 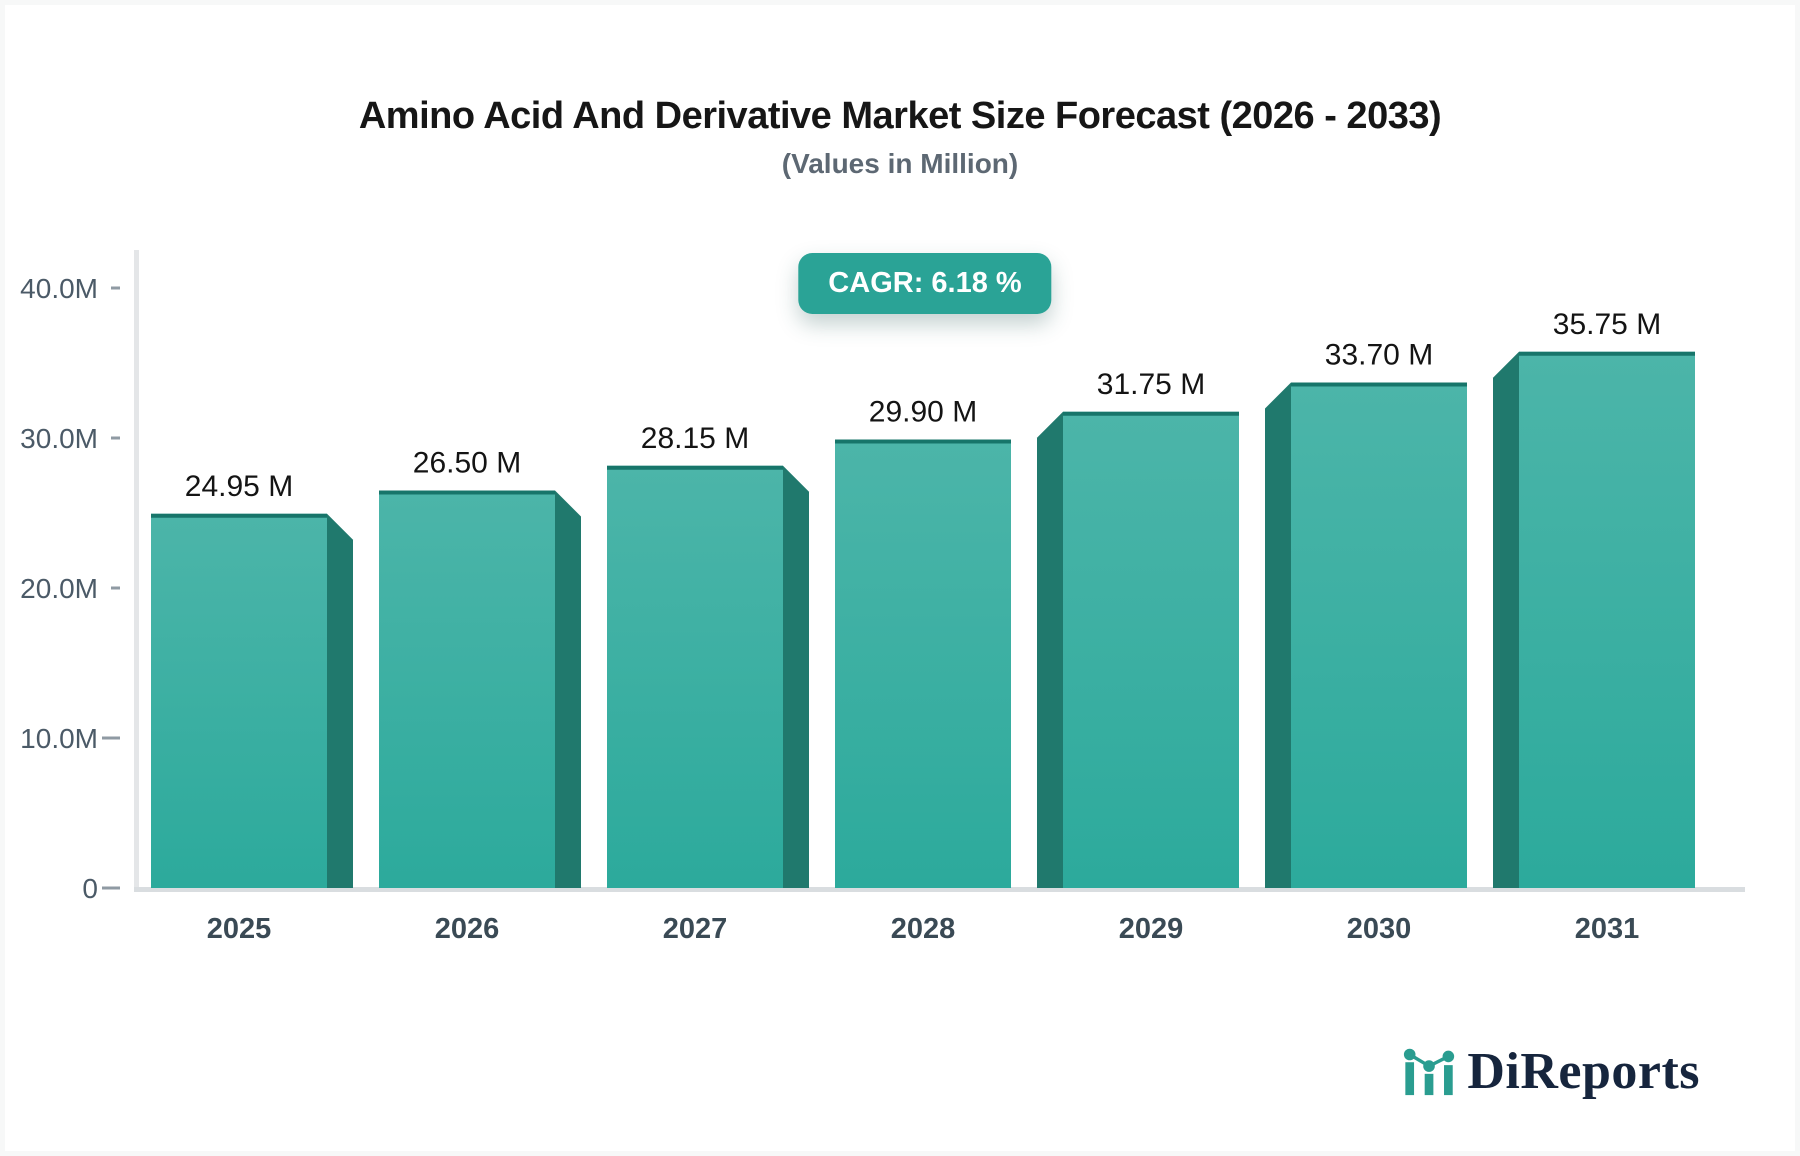 What do you see at coordinates (1607, 929) in the screenshot?
I see `x-category-label: 2031` at bounding box center [1607, 929].